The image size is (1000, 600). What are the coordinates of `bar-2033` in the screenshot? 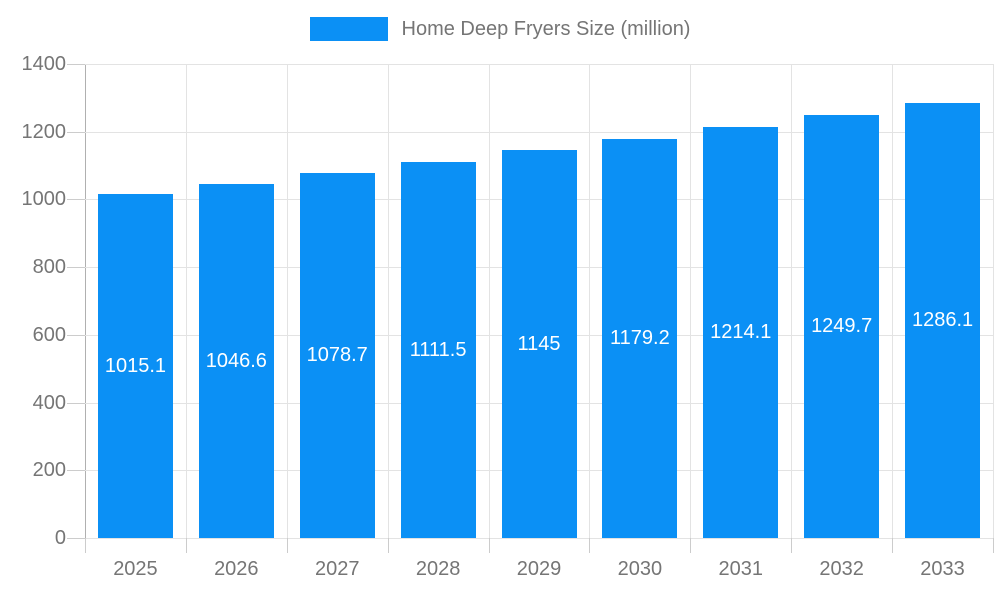 It's located at (943, 320).